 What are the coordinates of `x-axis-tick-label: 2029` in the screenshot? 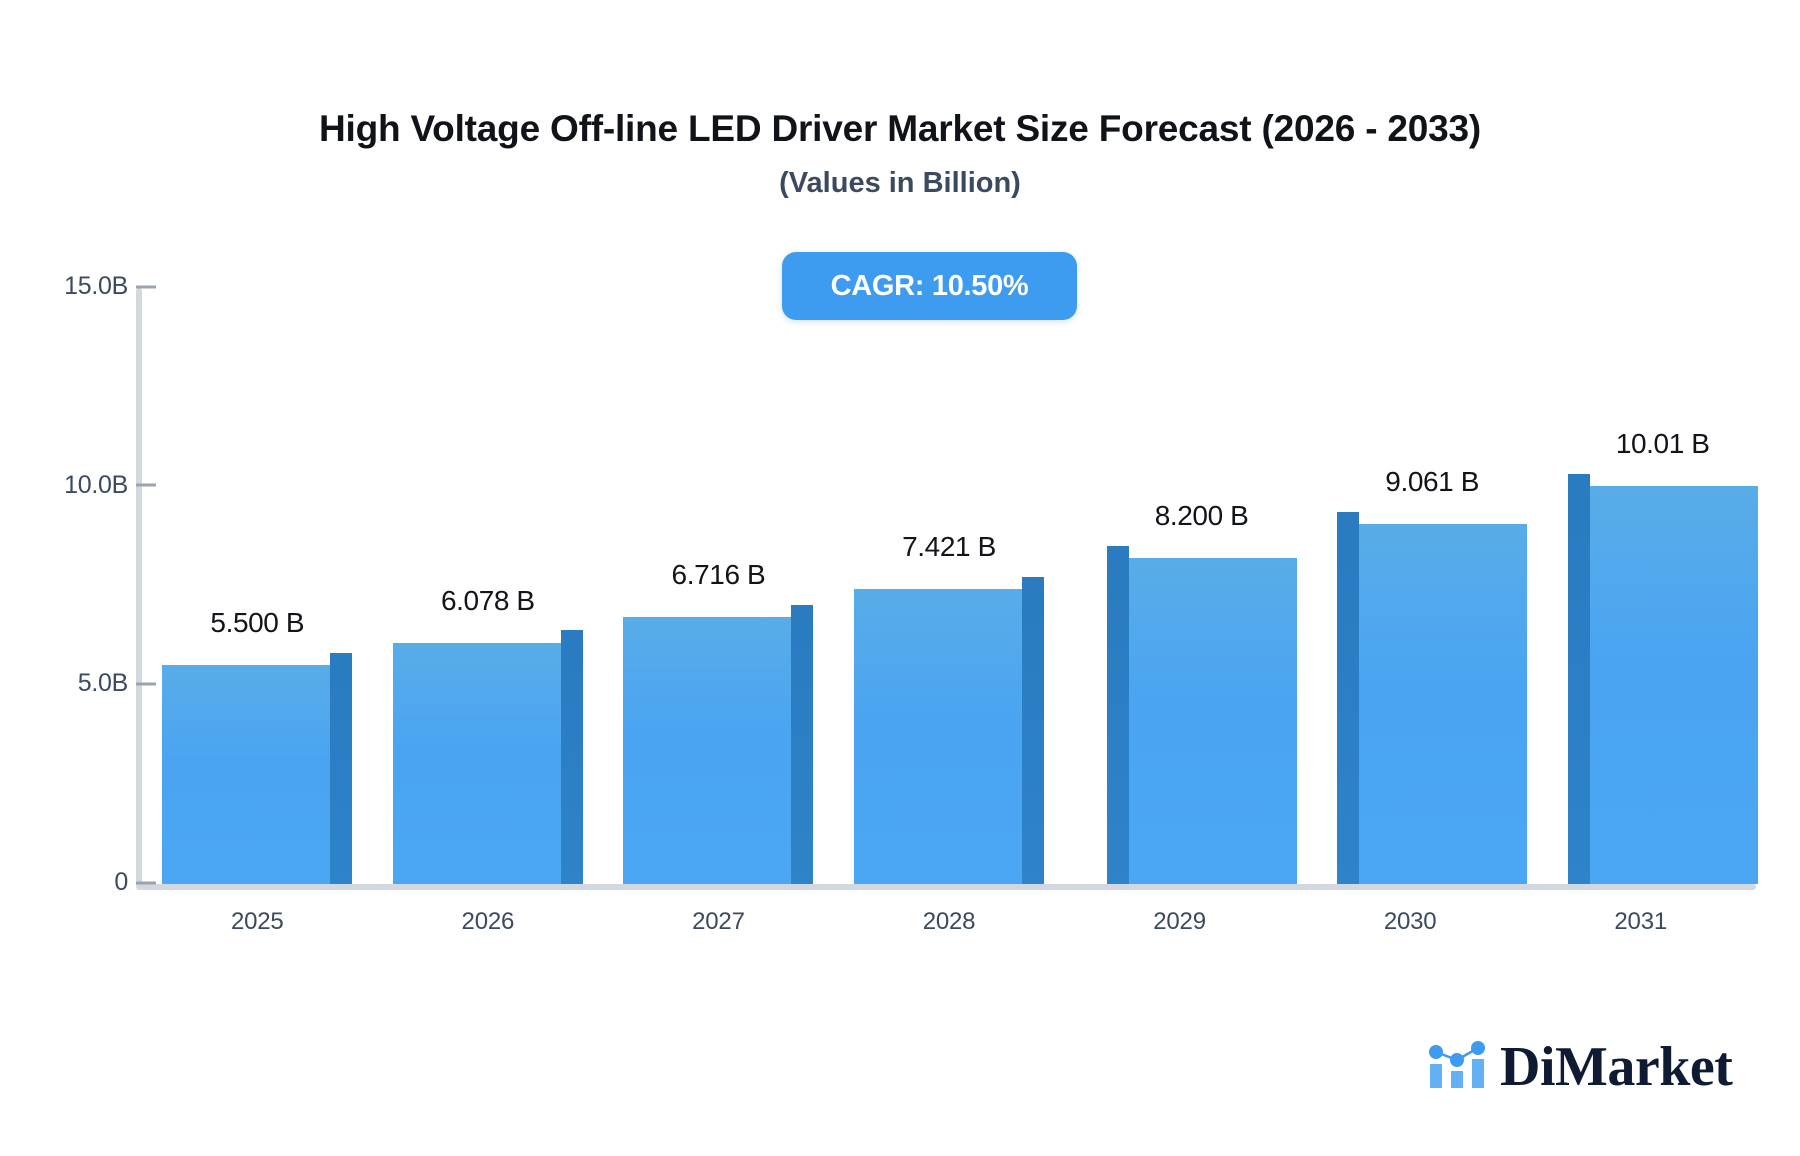 It's located at (1179, 921).